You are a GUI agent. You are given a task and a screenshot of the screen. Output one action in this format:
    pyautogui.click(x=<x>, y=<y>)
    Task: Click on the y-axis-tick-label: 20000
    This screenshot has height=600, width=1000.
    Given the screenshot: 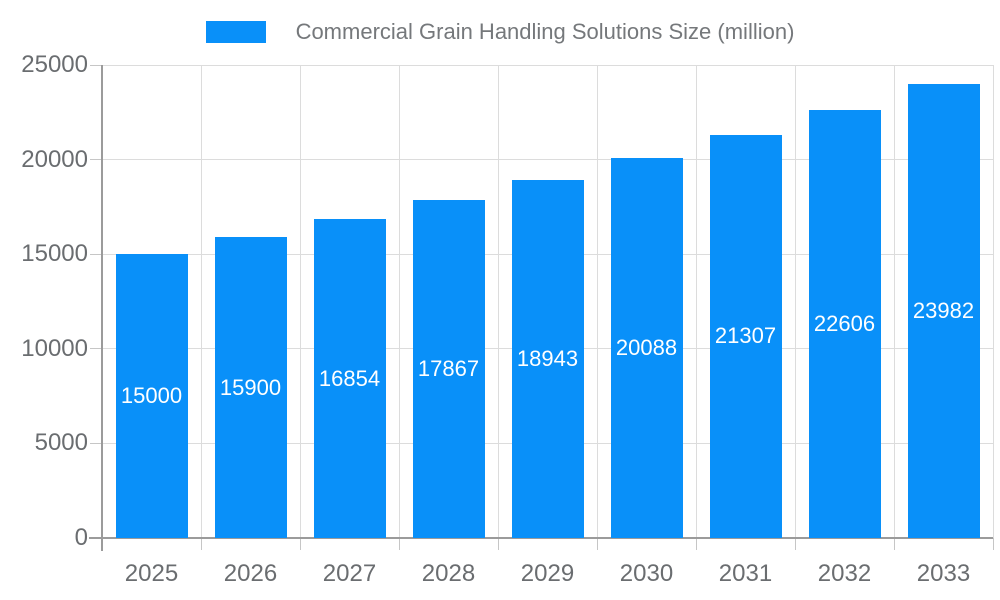 What is the action you would take?
    pyautogui.click(x=54, y=159)
    